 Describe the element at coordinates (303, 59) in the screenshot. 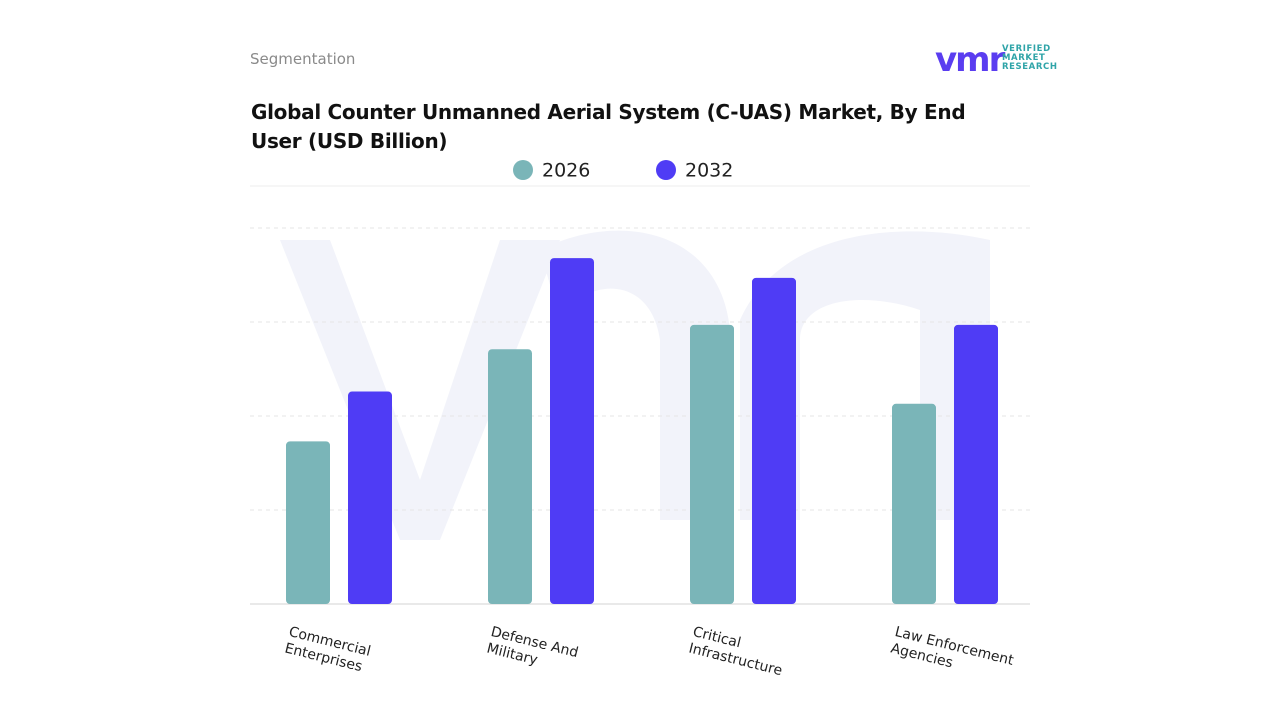

I see `header: Segmentation` at that location.